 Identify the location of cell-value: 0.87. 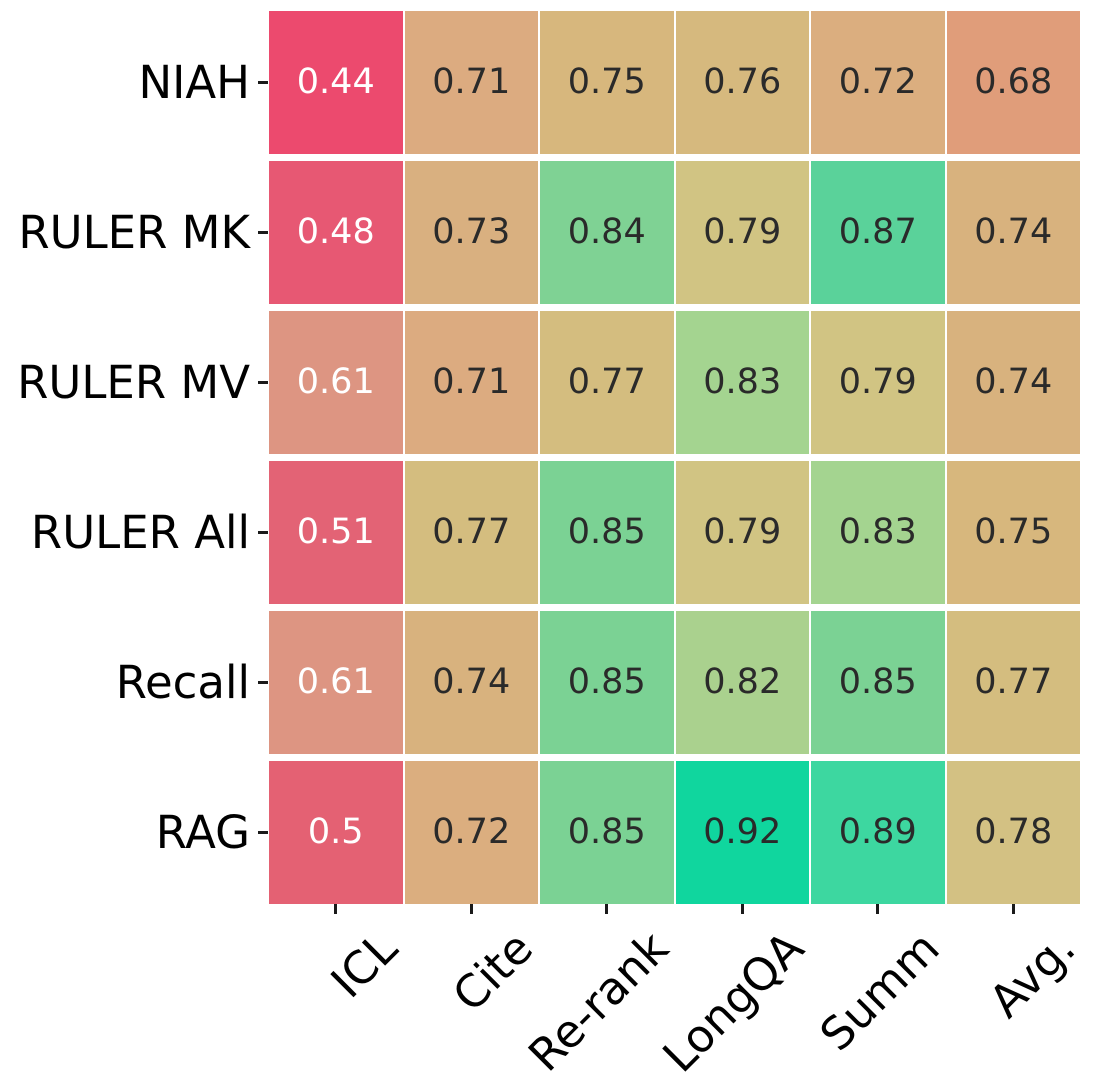
(877, 232).